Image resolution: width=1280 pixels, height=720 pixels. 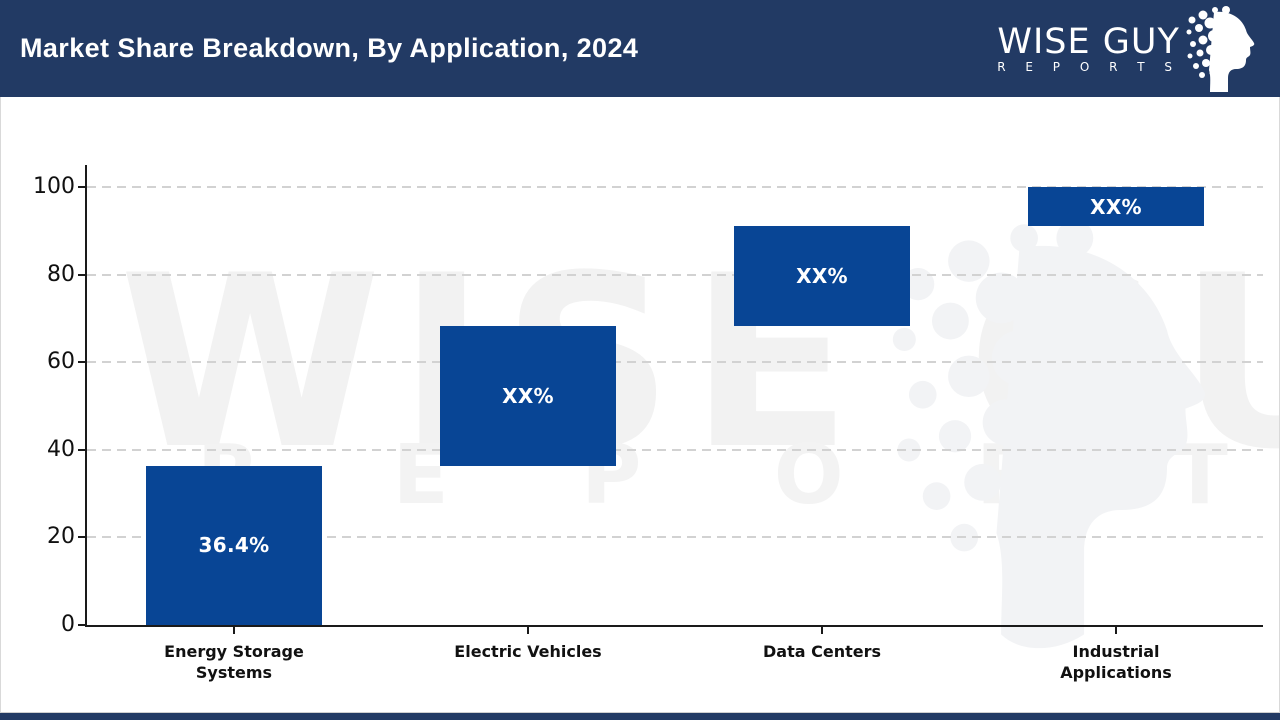 What do you see at coordinates (54, 186) in the screenshot?
I see `y-tick-label: 100` at bounding box center [54, 186].